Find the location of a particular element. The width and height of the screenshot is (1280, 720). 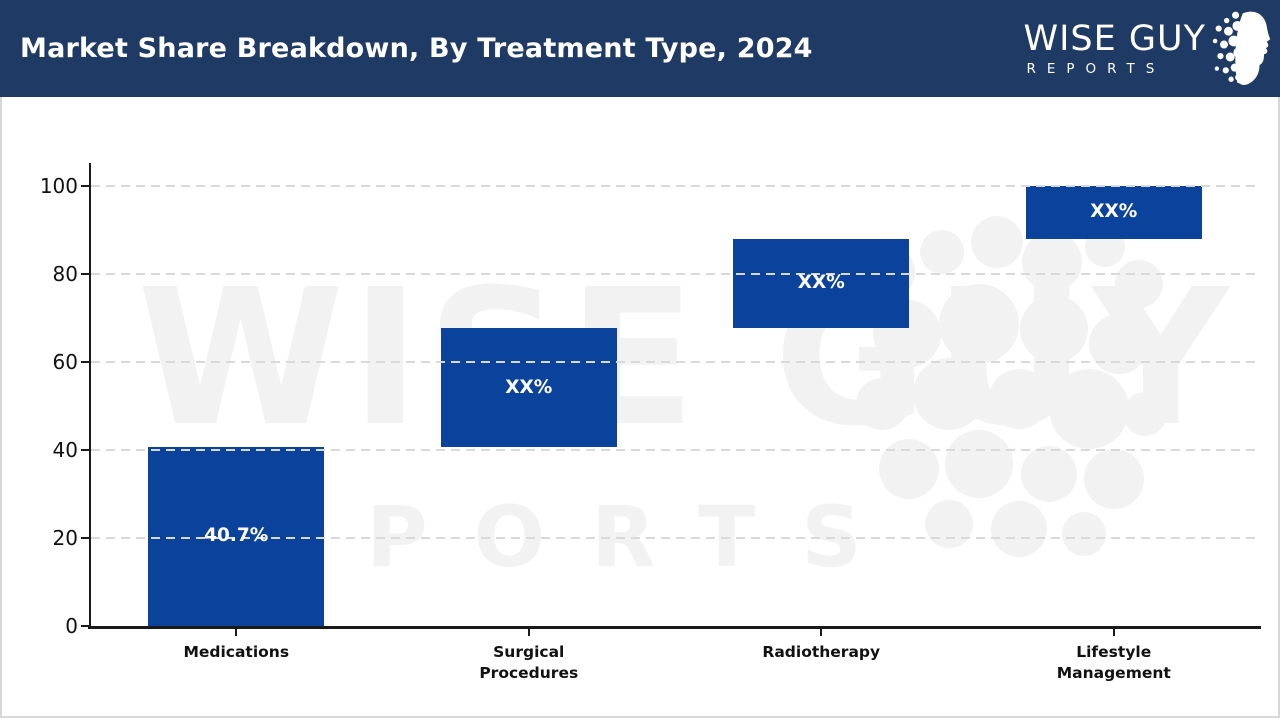

y-tick-label: 100 is located at coordinates (58, 186).